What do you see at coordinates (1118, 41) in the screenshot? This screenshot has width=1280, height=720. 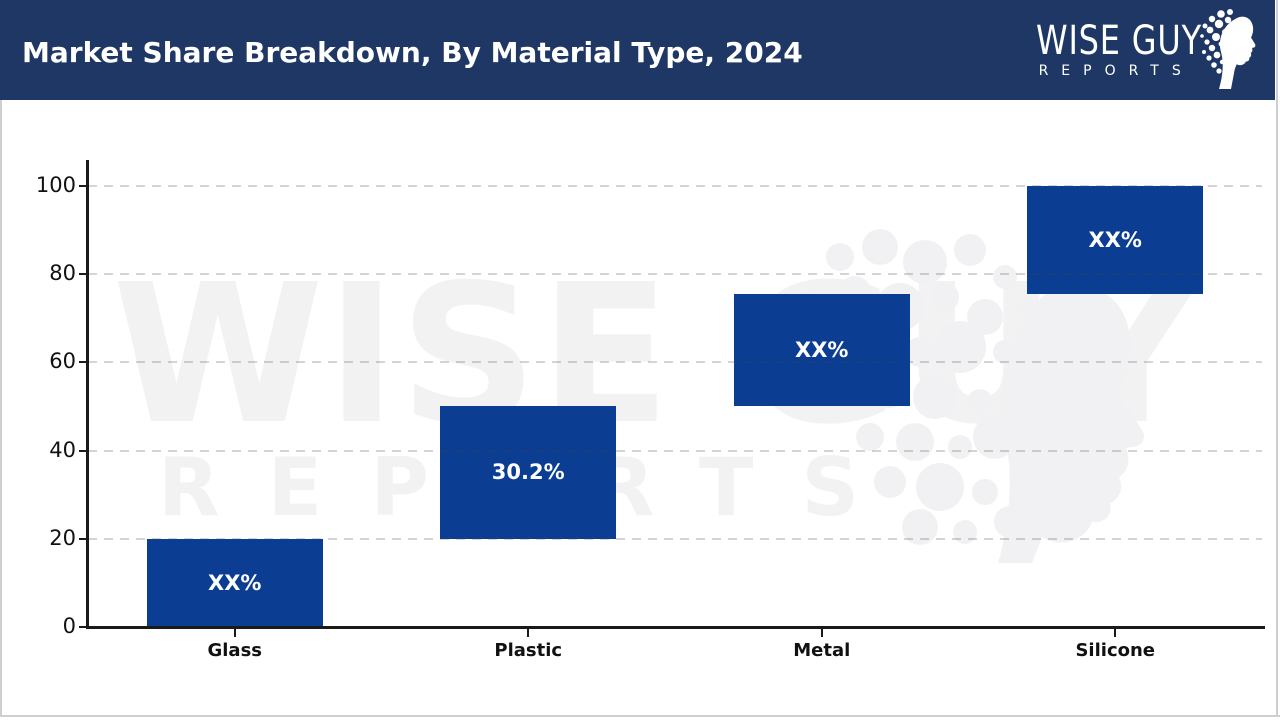 I see `logo-wordmark: WISE GUY` at bounding box center [1118, 41].